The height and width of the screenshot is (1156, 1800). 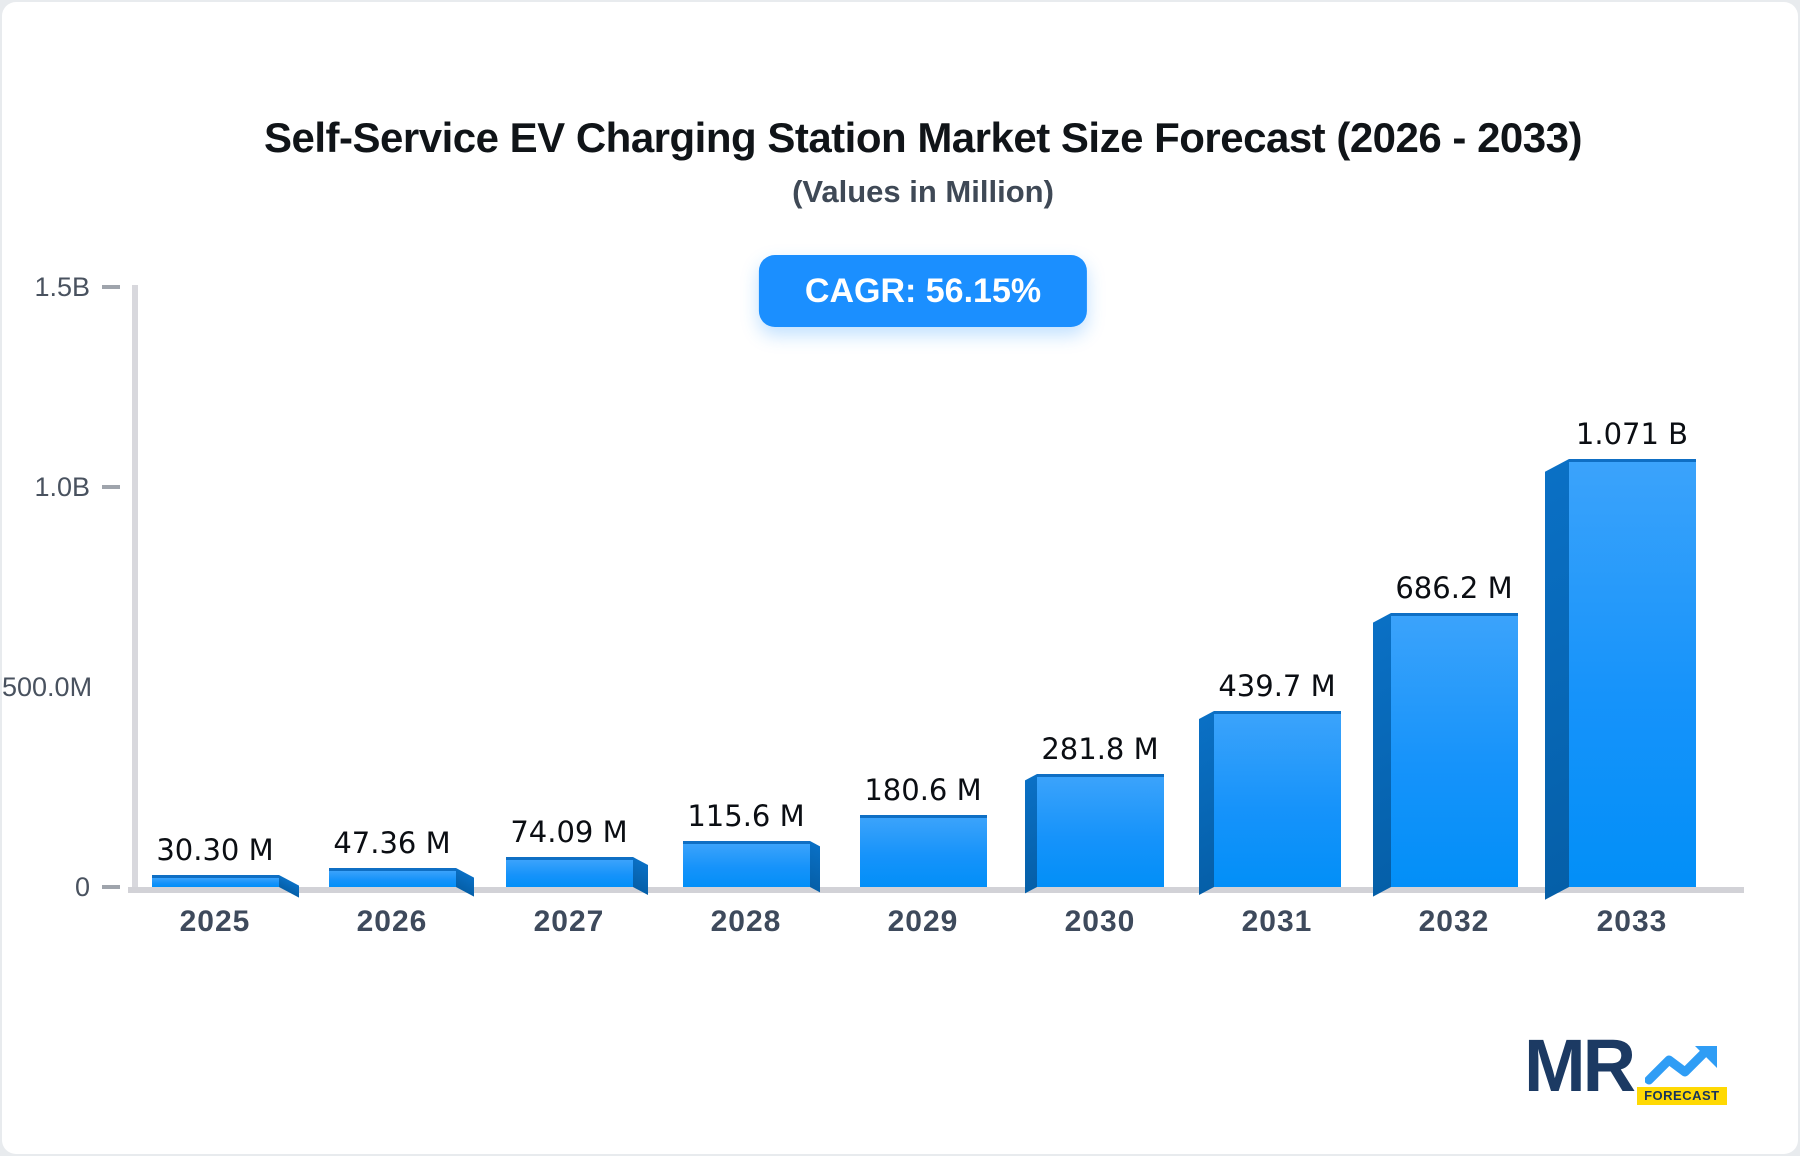 I want to click on bar-side-2028, so click(x=814, y=867).